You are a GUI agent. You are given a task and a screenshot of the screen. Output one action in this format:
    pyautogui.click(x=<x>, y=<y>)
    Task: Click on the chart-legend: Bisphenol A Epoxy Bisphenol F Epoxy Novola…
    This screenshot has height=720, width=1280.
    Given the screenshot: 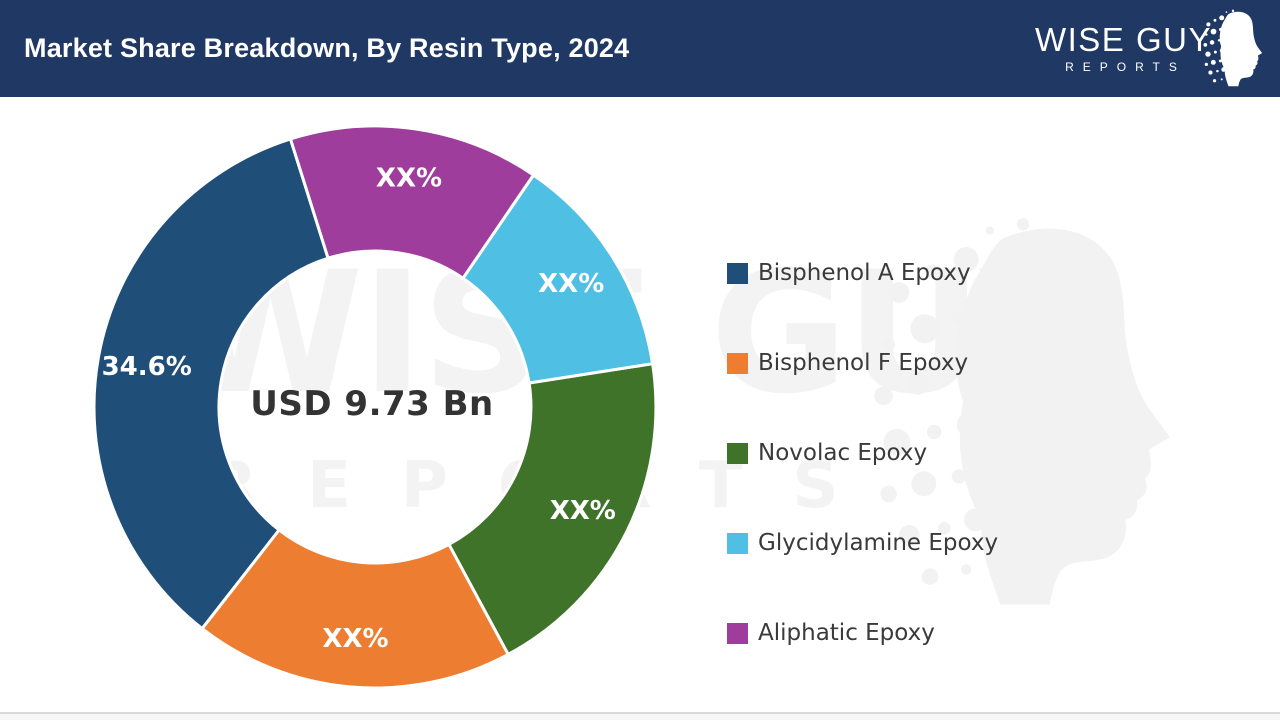 What is the action you would take?
    pyautogui.click(x=862, y=453)
    